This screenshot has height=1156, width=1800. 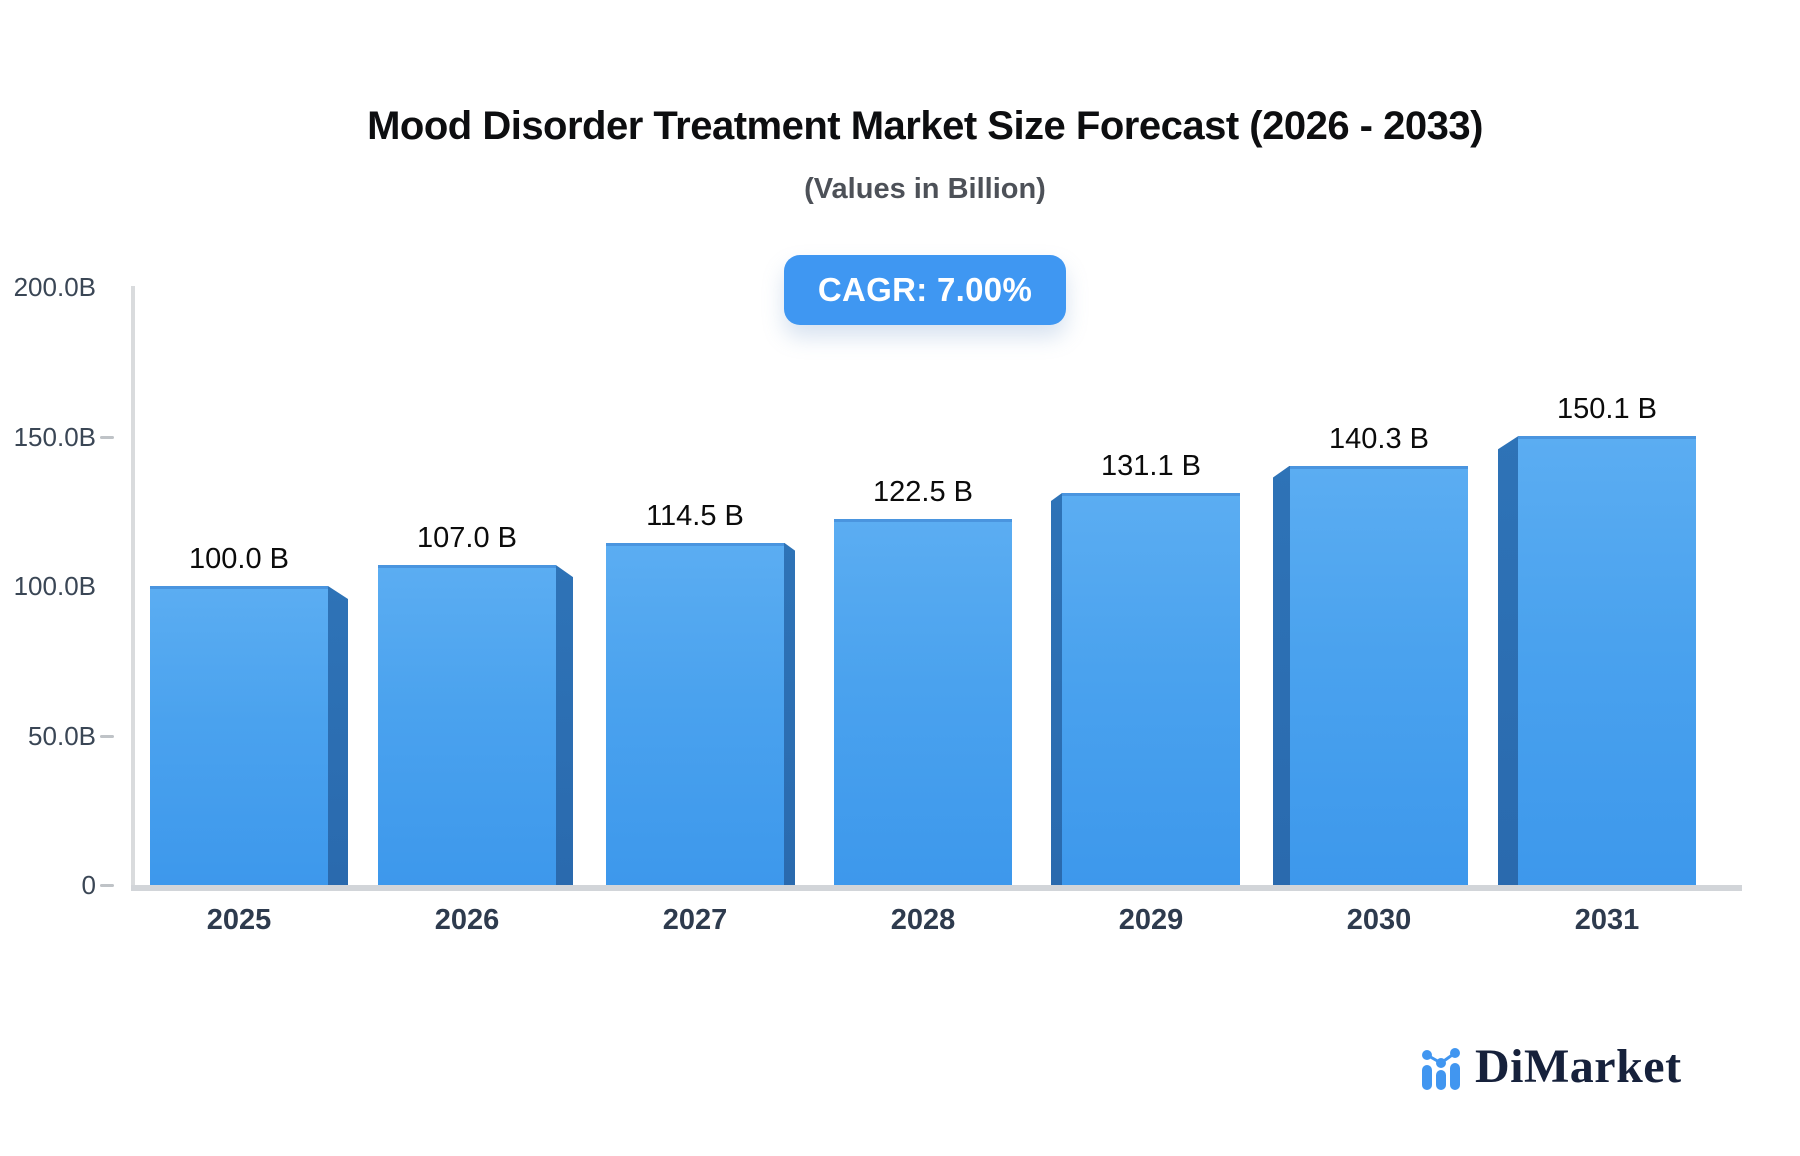 I want to click on cagr-badge-row: CAGR: 7.00%, so click(x=912, y=290).